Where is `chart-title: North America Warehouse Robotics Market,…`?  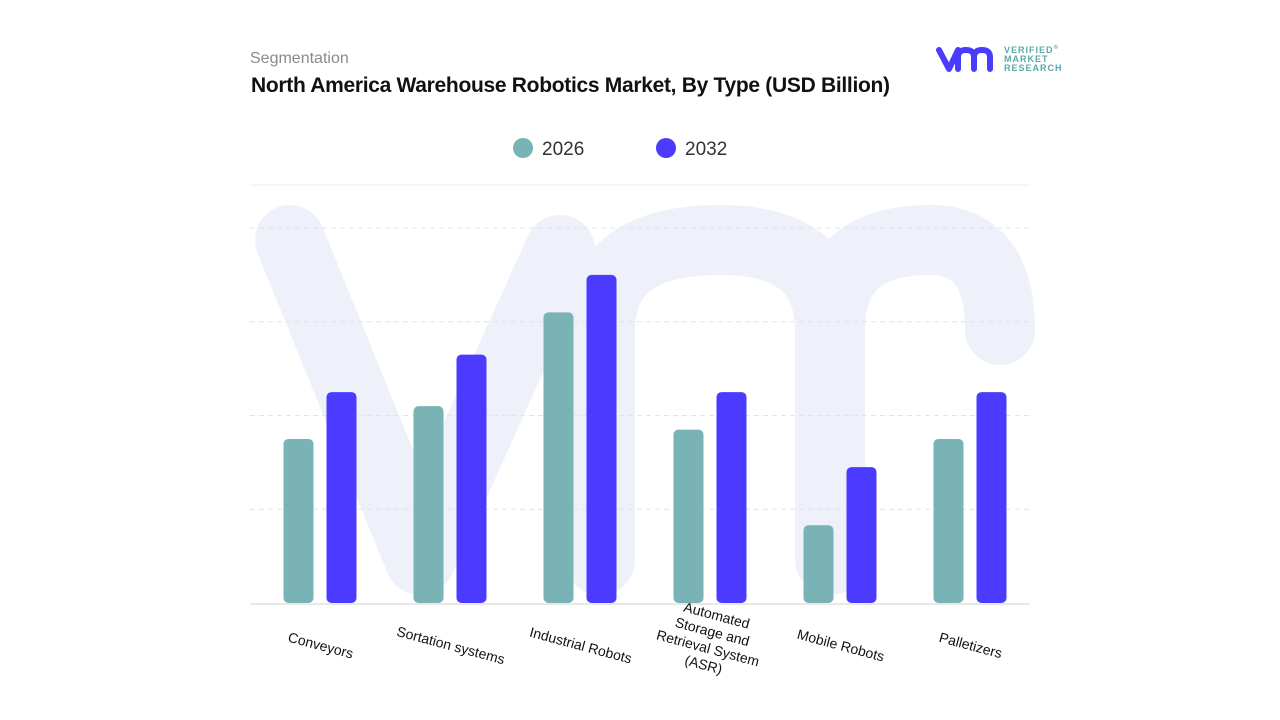
chart-title: North America Warehouse Robotics Market,… is located at coordinates (570, 85).